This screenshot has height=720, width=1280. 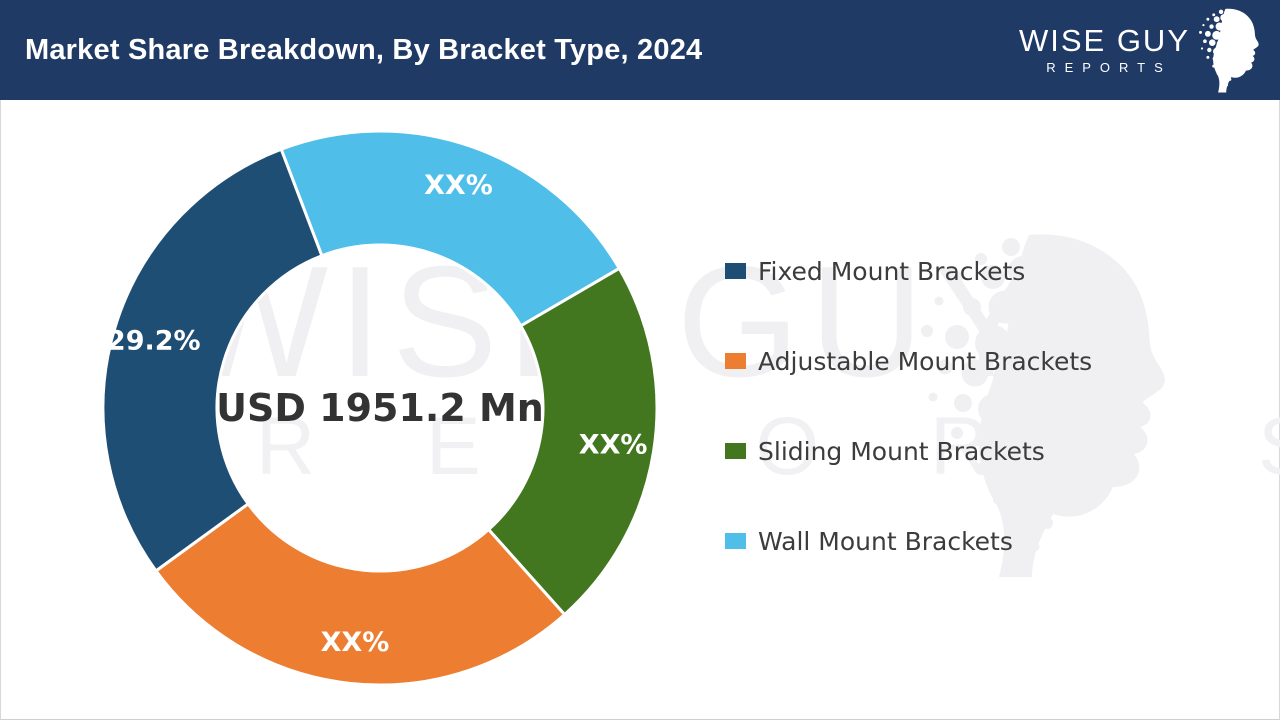 I want to click on wiseguy-head-icon, so click(x=1224, y=50).